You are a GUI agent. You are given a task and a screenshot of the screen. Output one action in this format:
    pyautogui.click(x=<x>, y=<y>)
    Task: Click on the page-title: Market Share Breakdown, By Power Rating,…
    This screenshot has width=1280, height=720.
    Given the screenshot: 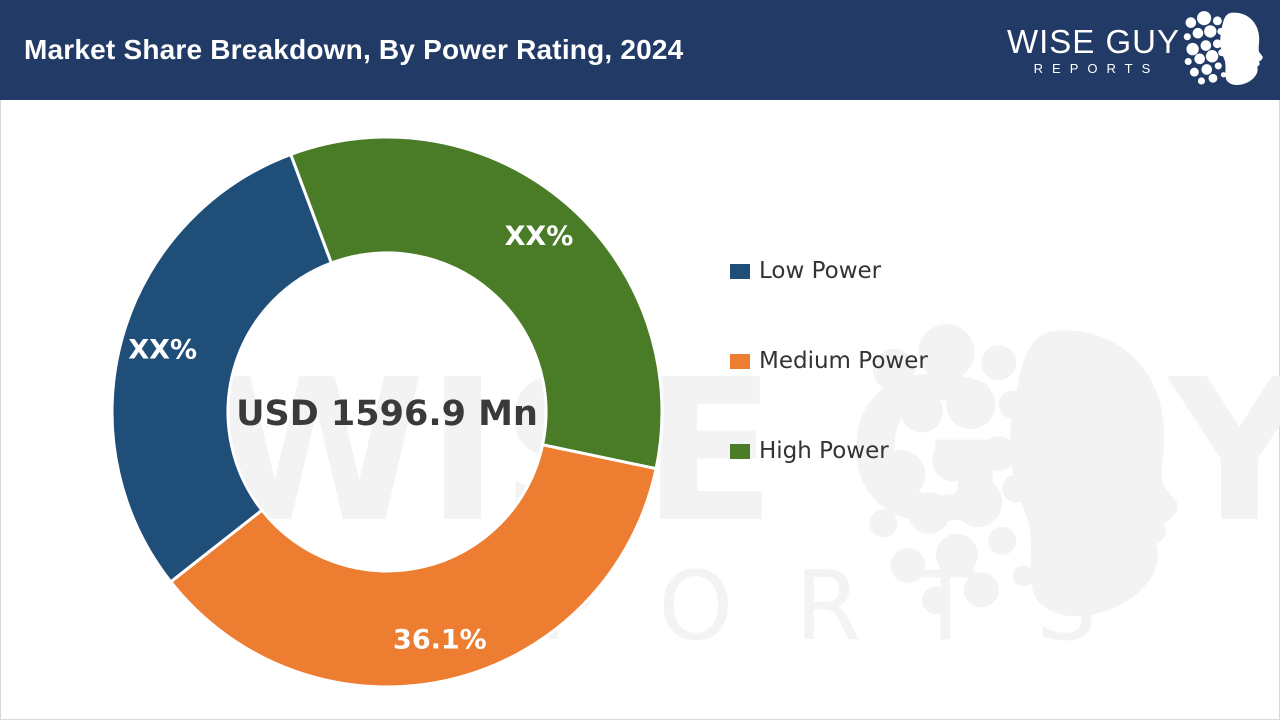 What is the action you would take?
    pyautogui.click(x=354, y=49)
    